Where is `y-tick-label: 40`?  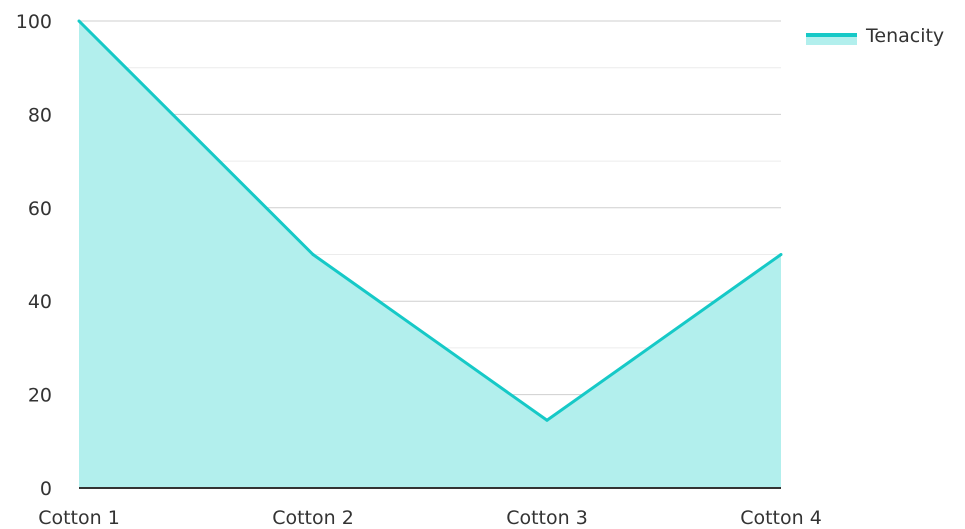 y-tick-label: 40 is located at coordinates (40, 302).